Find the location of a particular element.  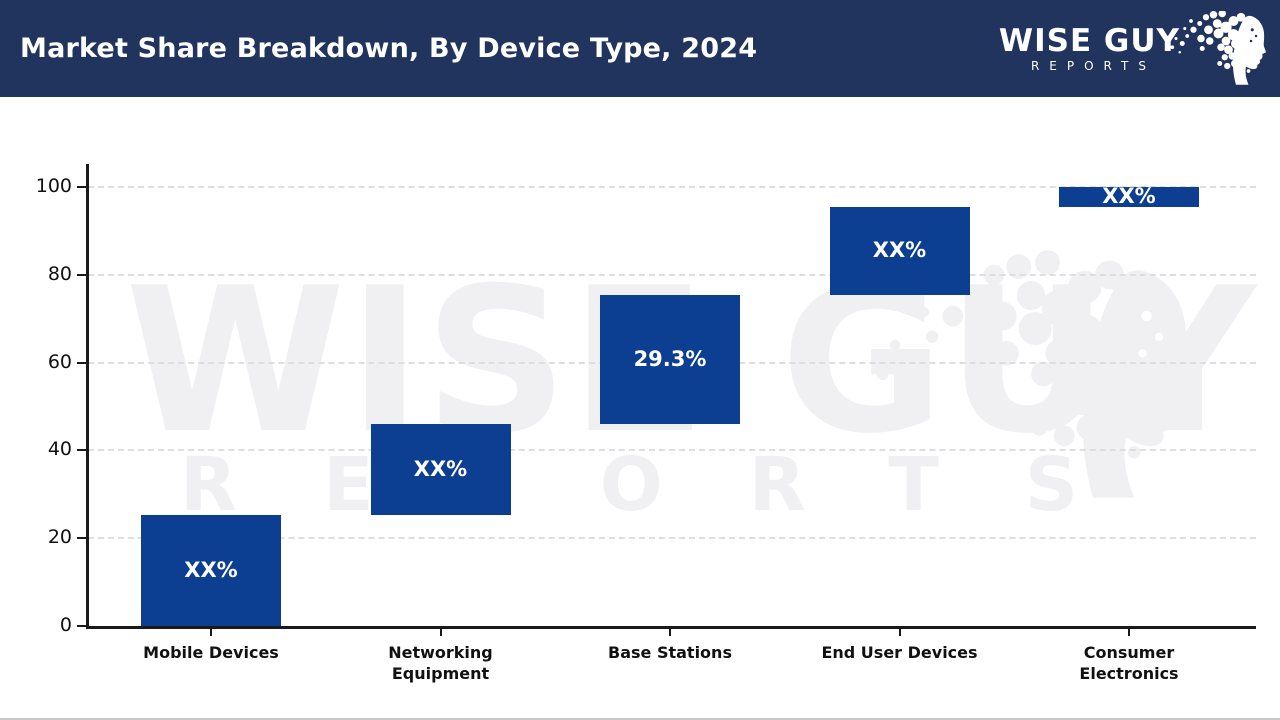

bar-value-label-networking-equipment: XX% is located at coordinates (440, 468).